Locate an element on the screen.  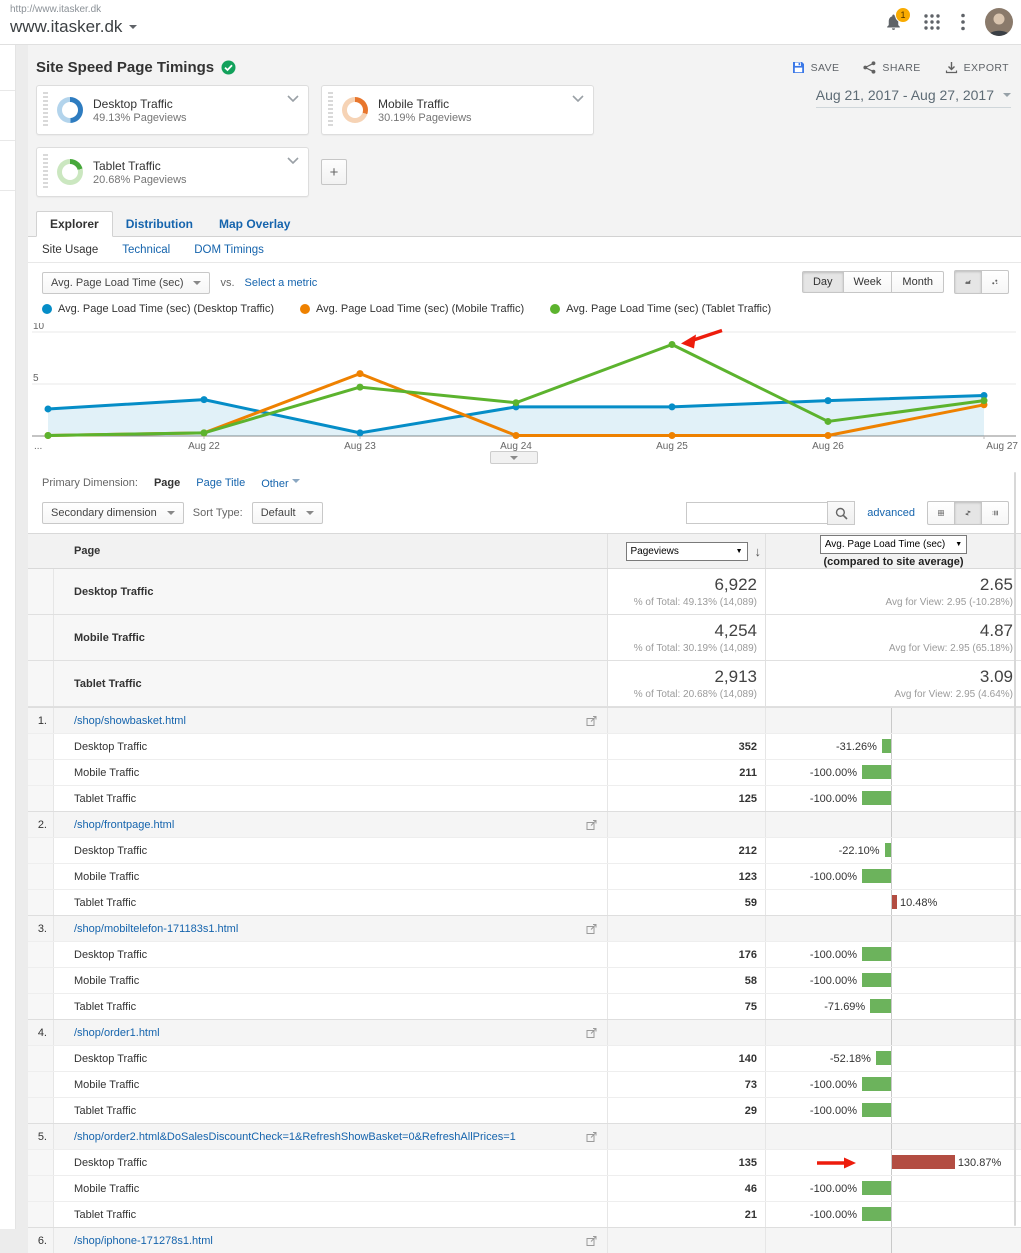
pct-label: -31.26% is located at coordinates (856, 746).